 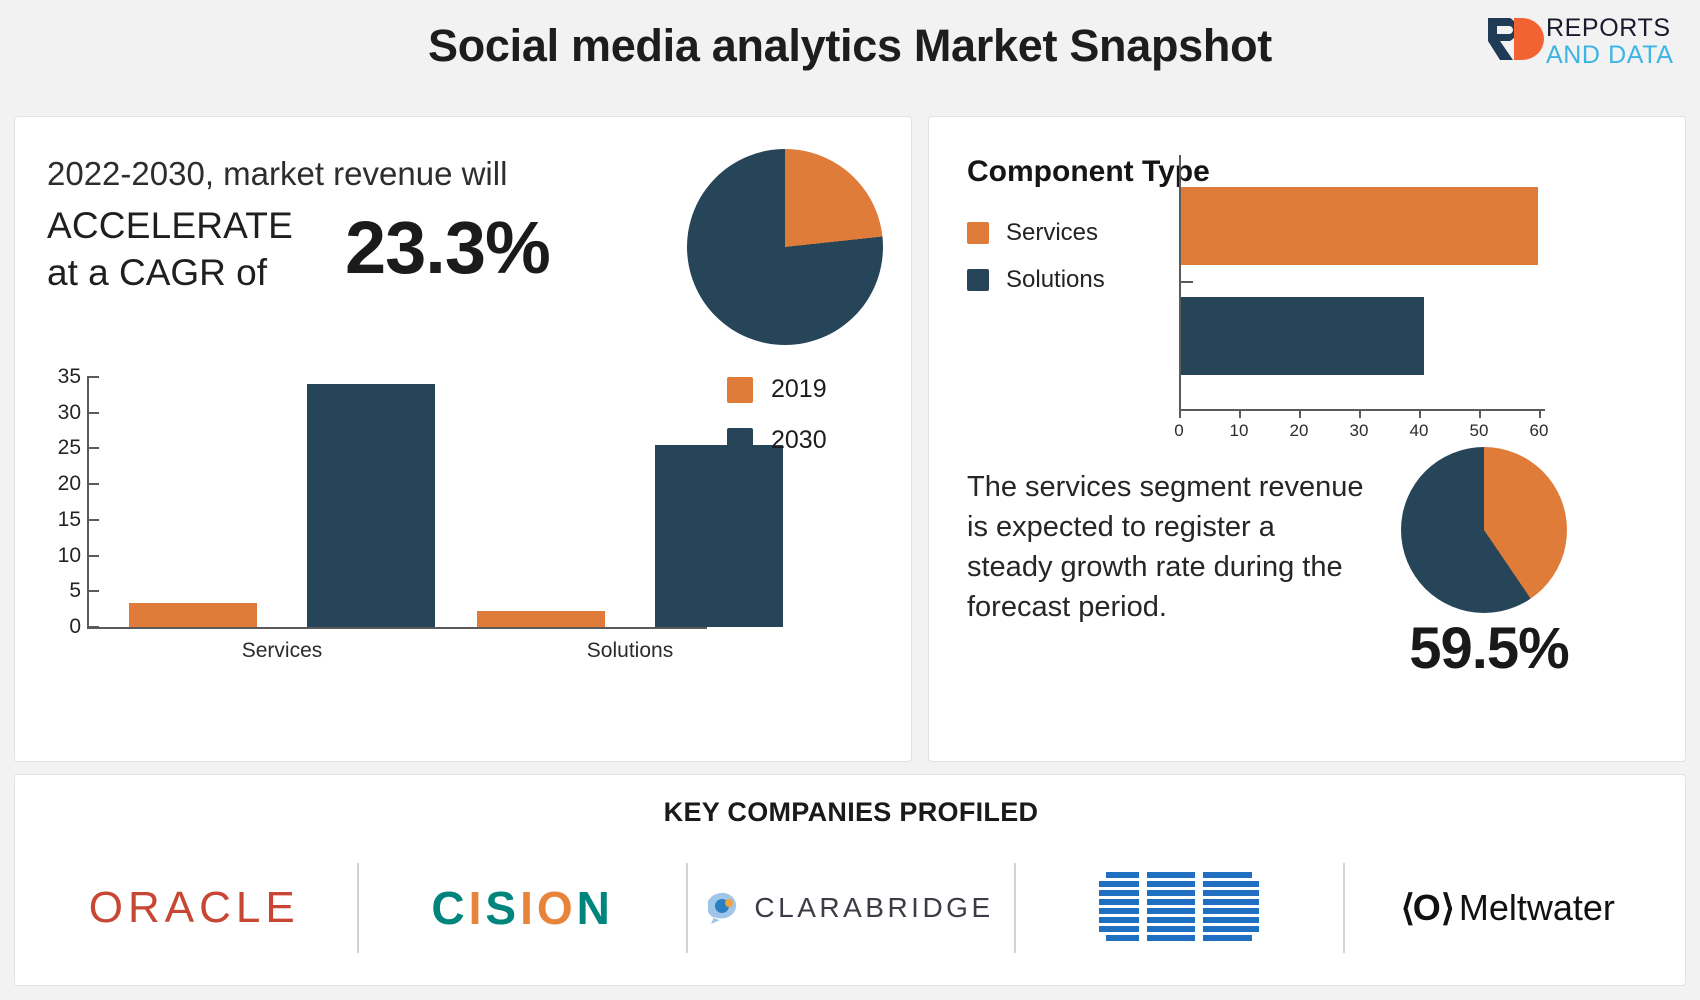 What do you see at coordinates (88, 503) in the screenshot?
I see `bar-chart-y-axis-line` at bounding box center [88, 503].